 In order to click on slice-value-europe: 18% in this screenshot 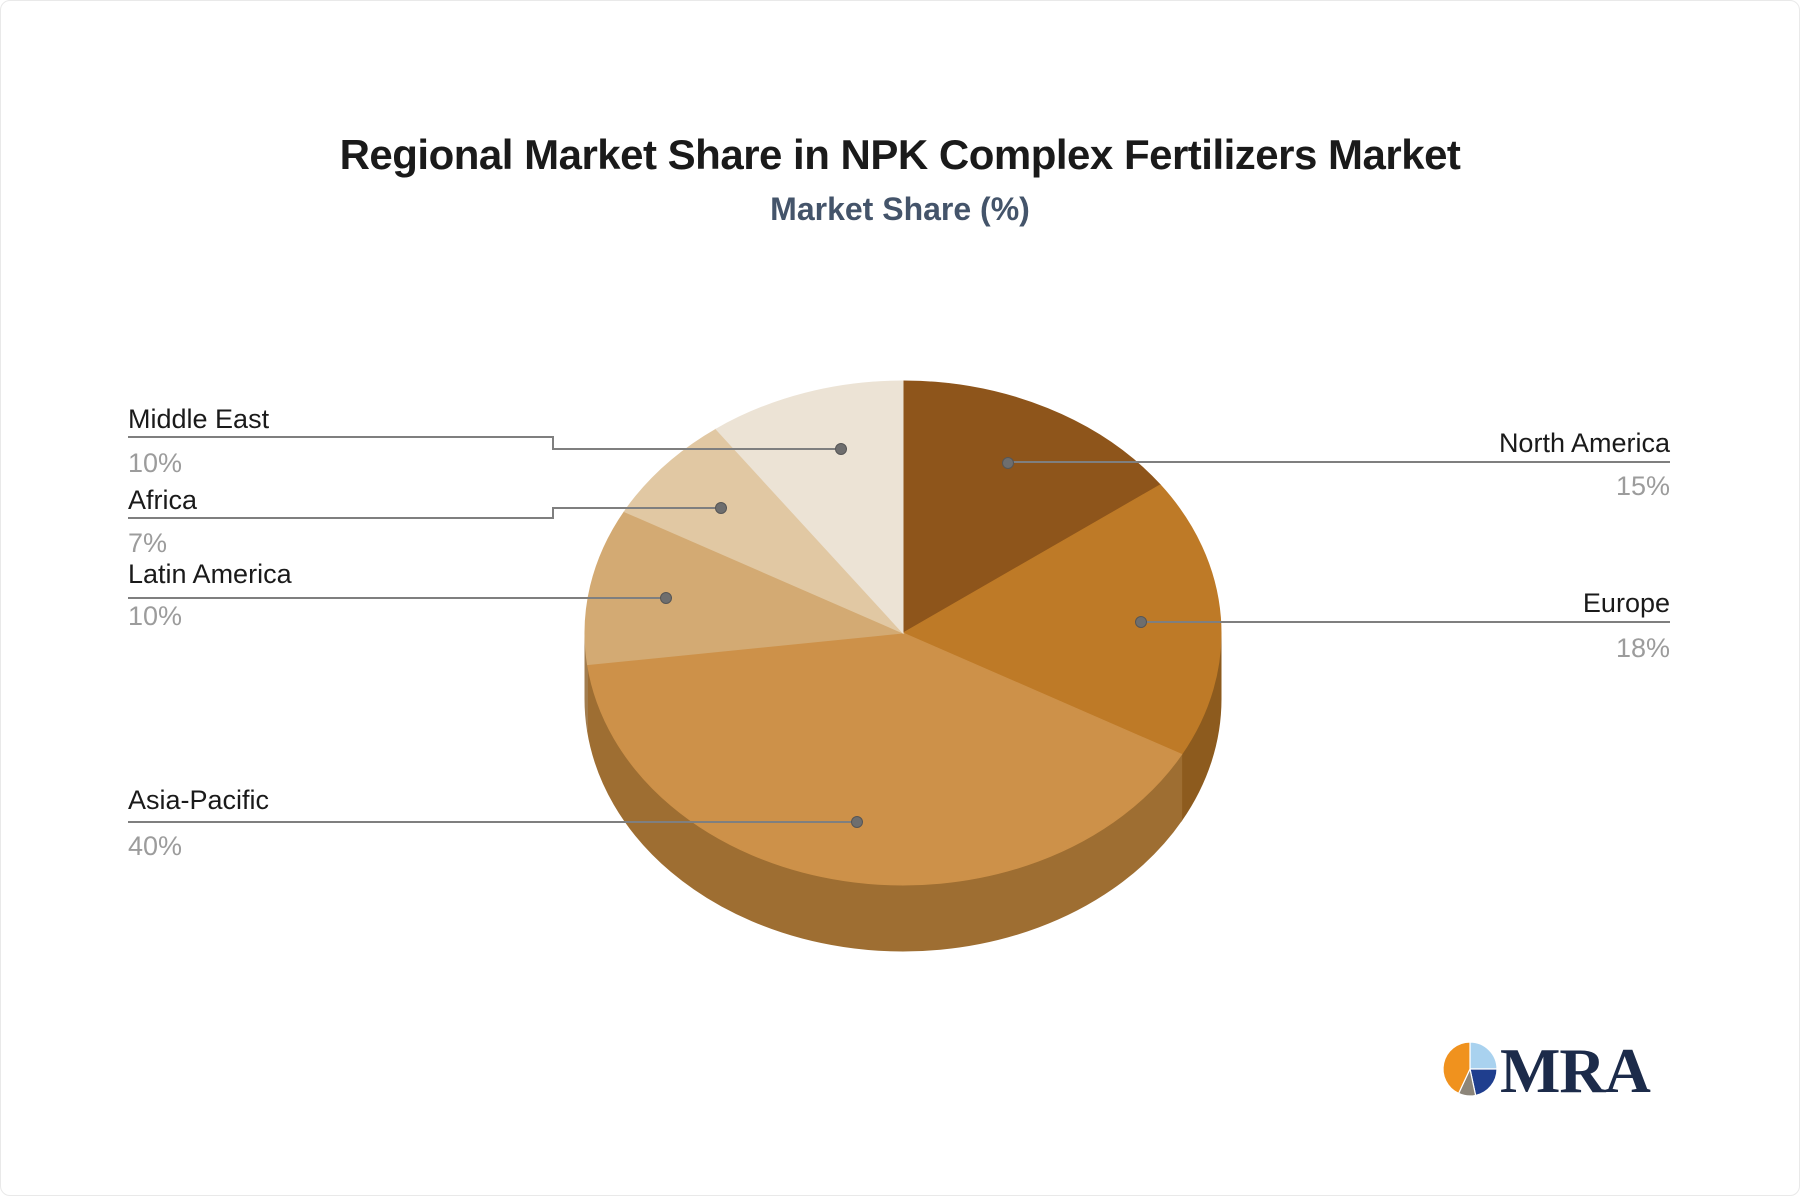, I will do `click(1642, 648)`.